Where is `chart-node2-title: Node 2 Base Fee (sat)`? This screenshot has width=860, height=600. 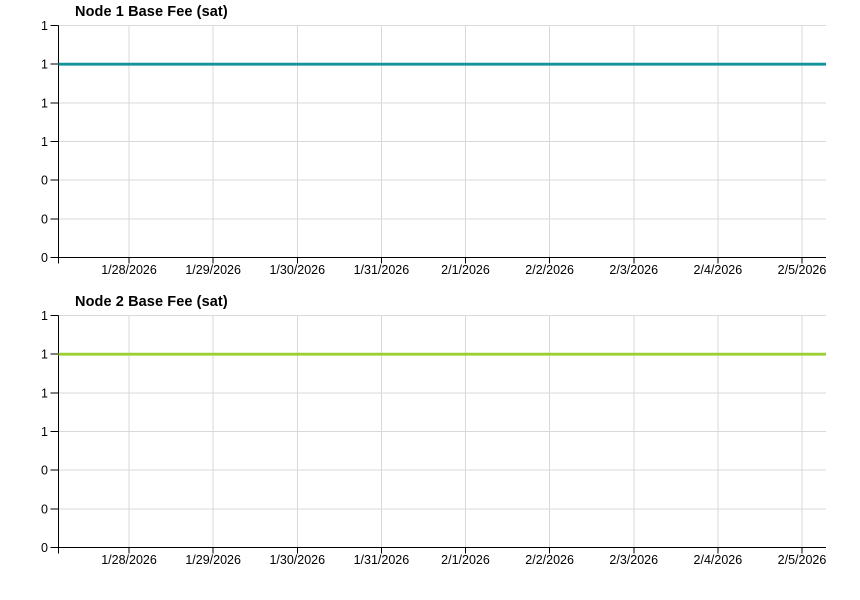 chart-node2-title: Node 2 Base Fee (sat) is located at coordinates (151, 302).